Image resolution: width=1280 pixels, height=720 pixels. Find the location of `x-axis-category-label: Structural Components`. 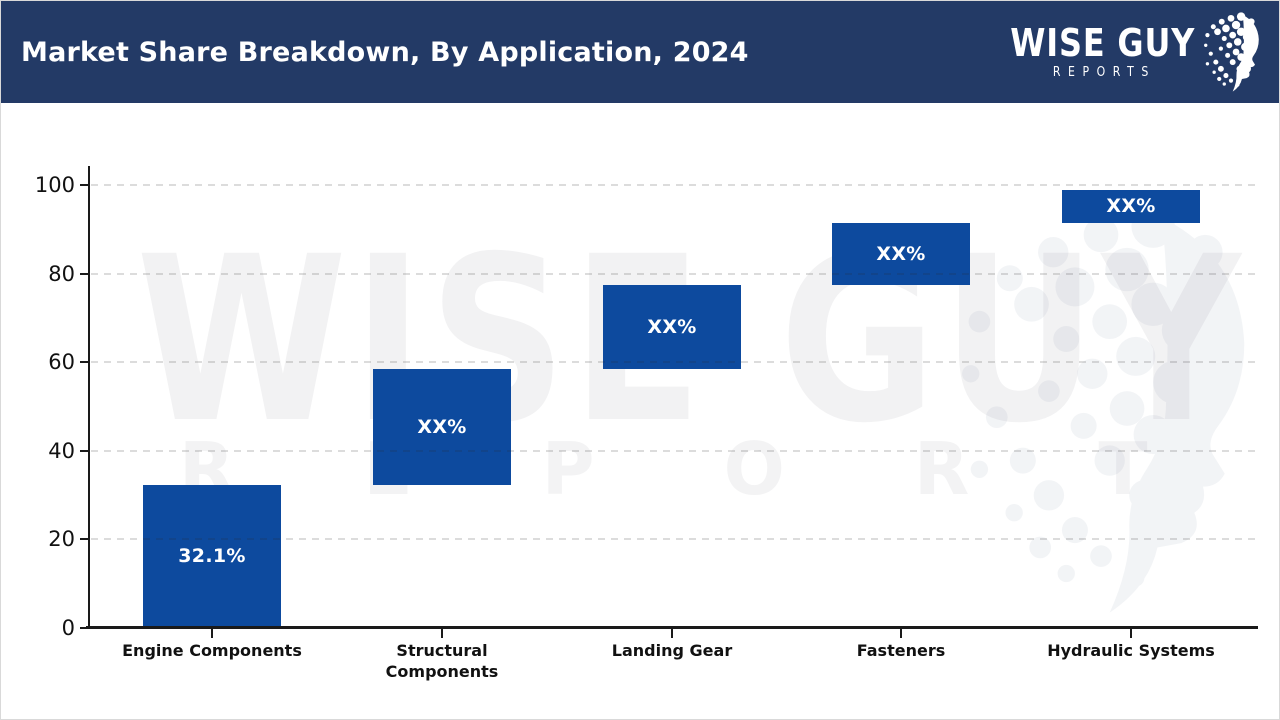

x-axis-category-label: Structural Components is located at coordinates (442, 661).